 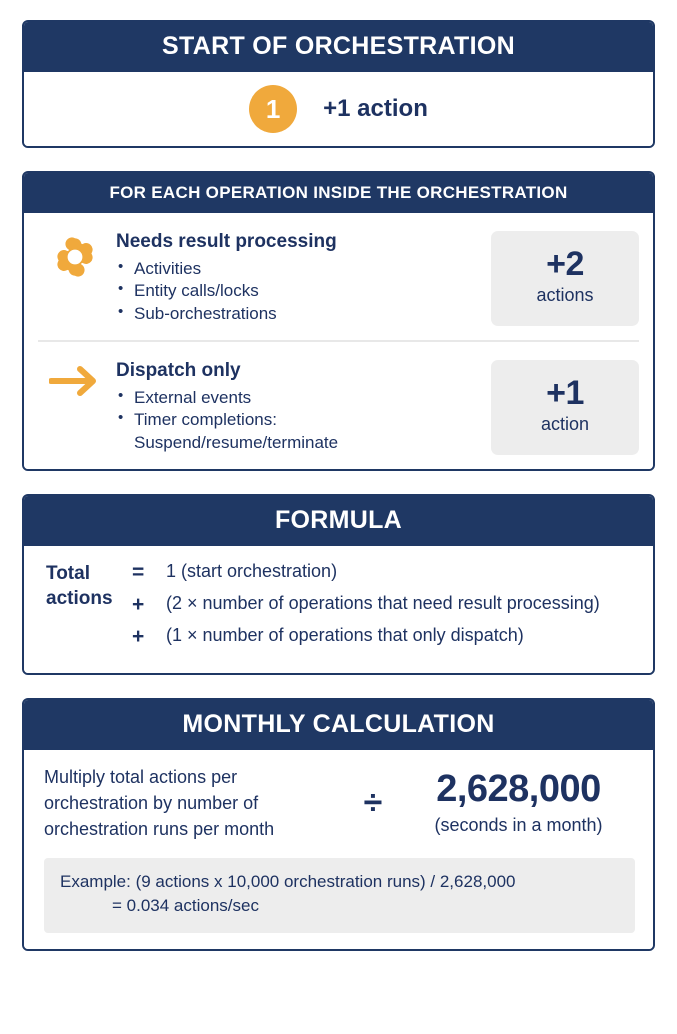 What do you see at coordinates (185, 906) in the screenshot?
I see `example-line-2: = 0.034 actions/sec` at bounding box center [185, 906].